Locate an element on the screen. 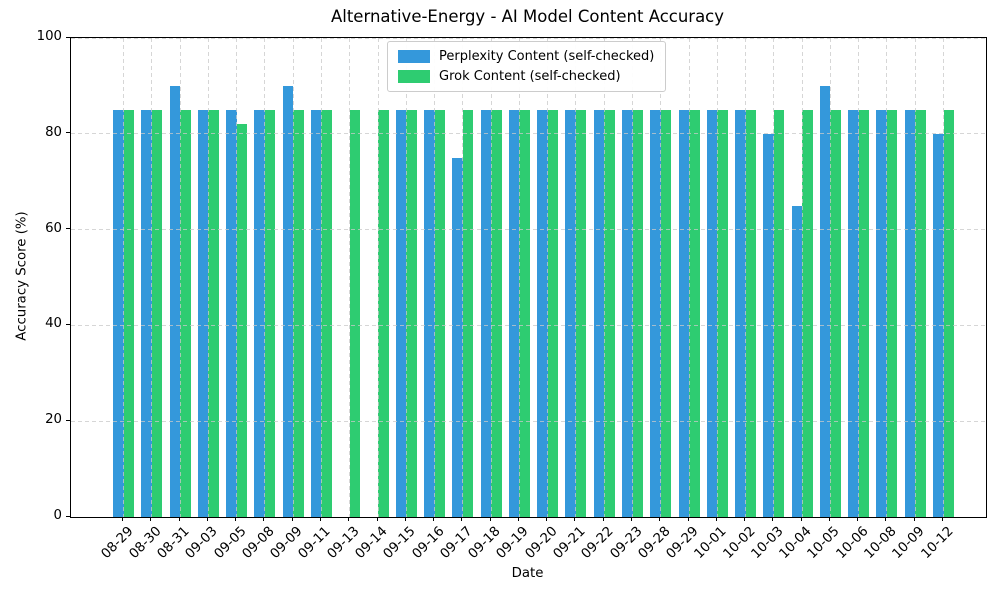  y-tick-label: 20 is located at coordinates (53, 420).